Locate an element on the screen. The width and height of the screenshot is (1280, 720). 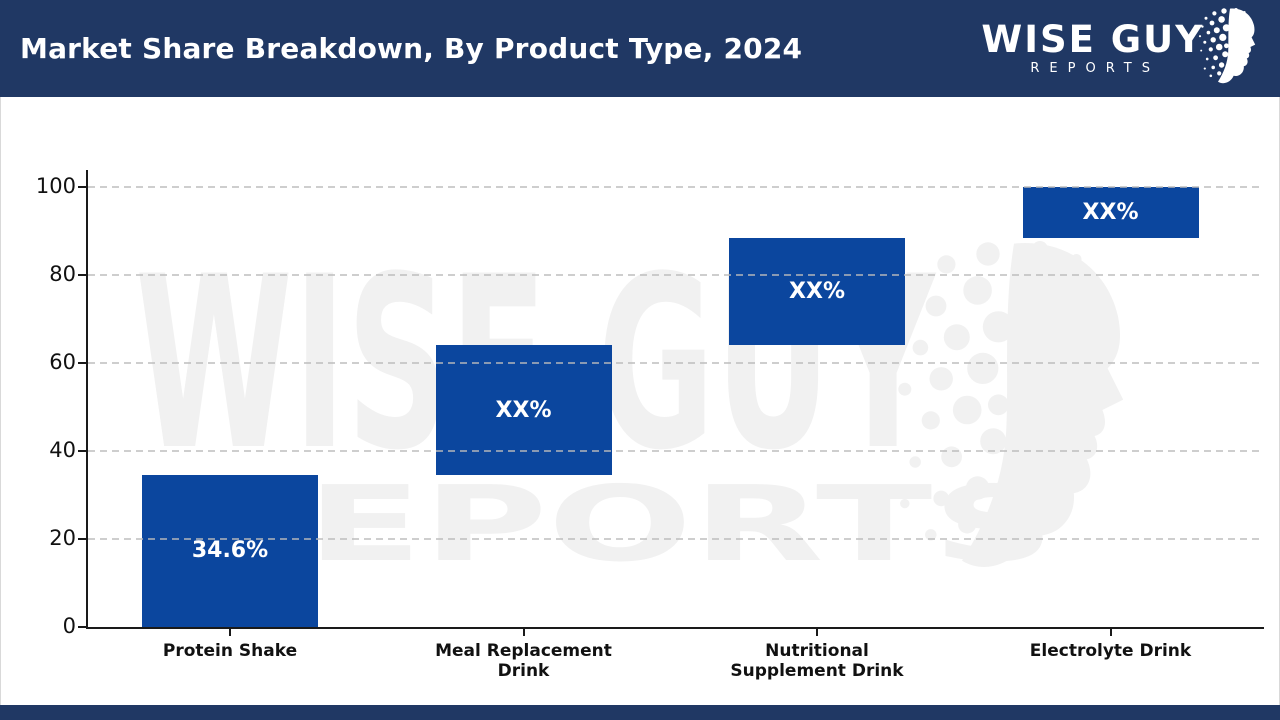
bar-value-label: 34.6% is located at coordinates (230, 551).